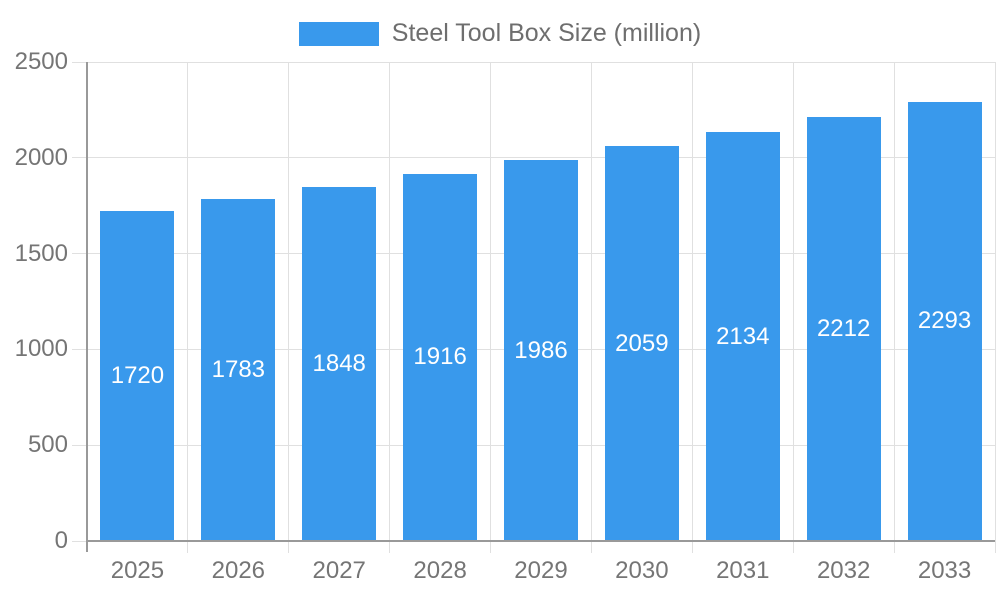  Describe the element at coordinates (41, 349) in the screenshot. I see `y-axis-label: 1000` at that location.